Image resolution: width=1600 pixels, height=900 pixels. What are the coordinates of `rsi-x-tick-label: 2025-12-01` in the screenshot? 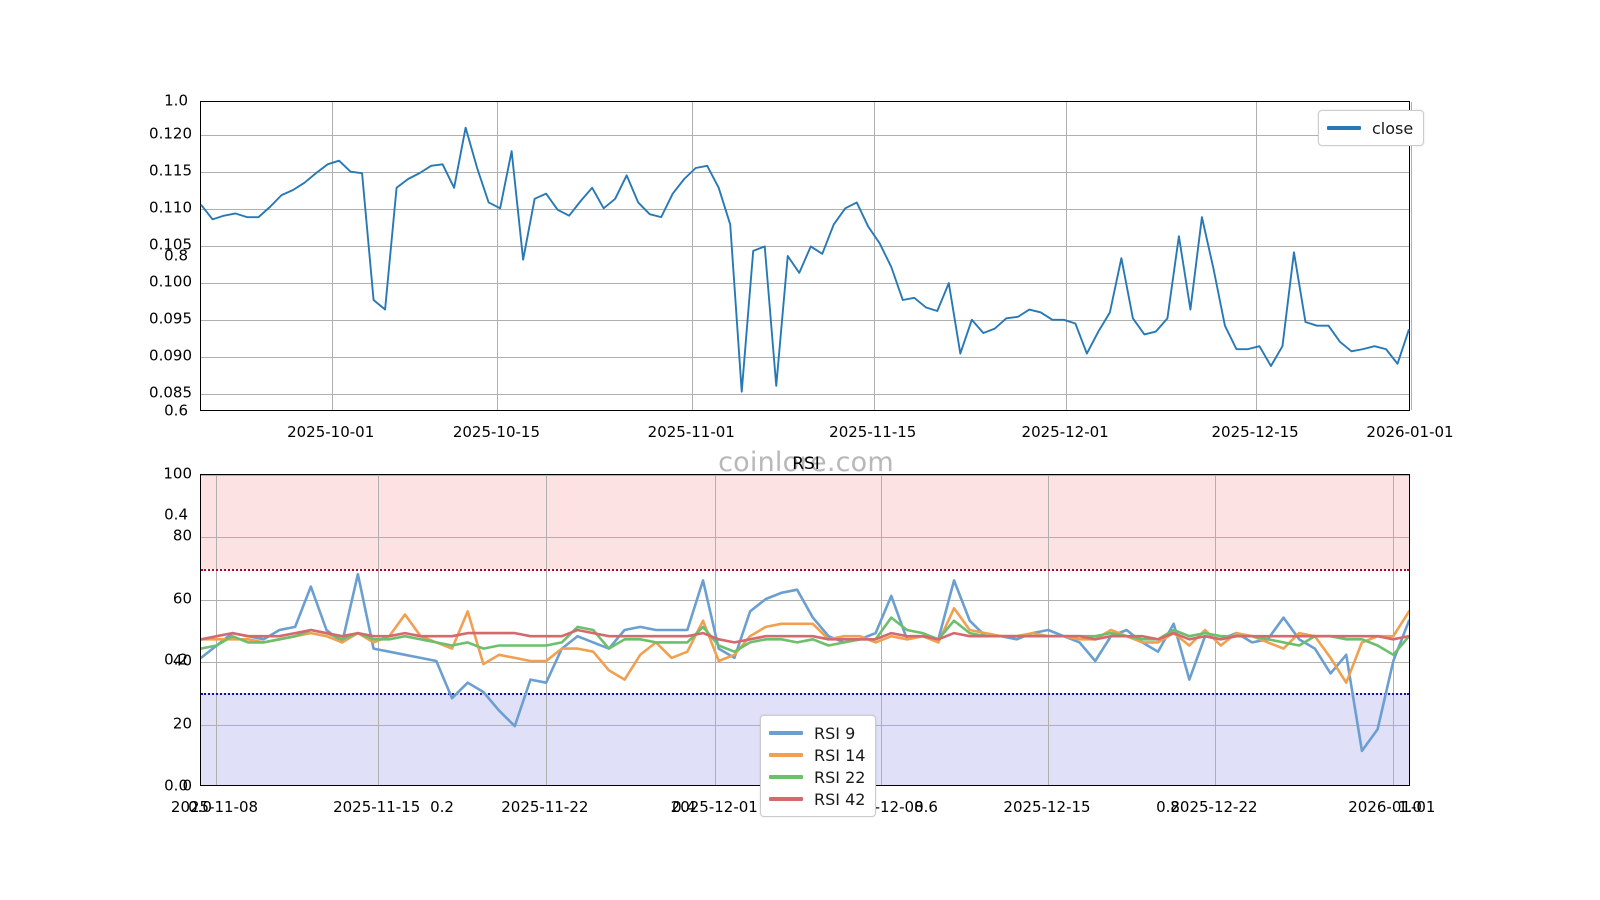 It's located at (714, 807).